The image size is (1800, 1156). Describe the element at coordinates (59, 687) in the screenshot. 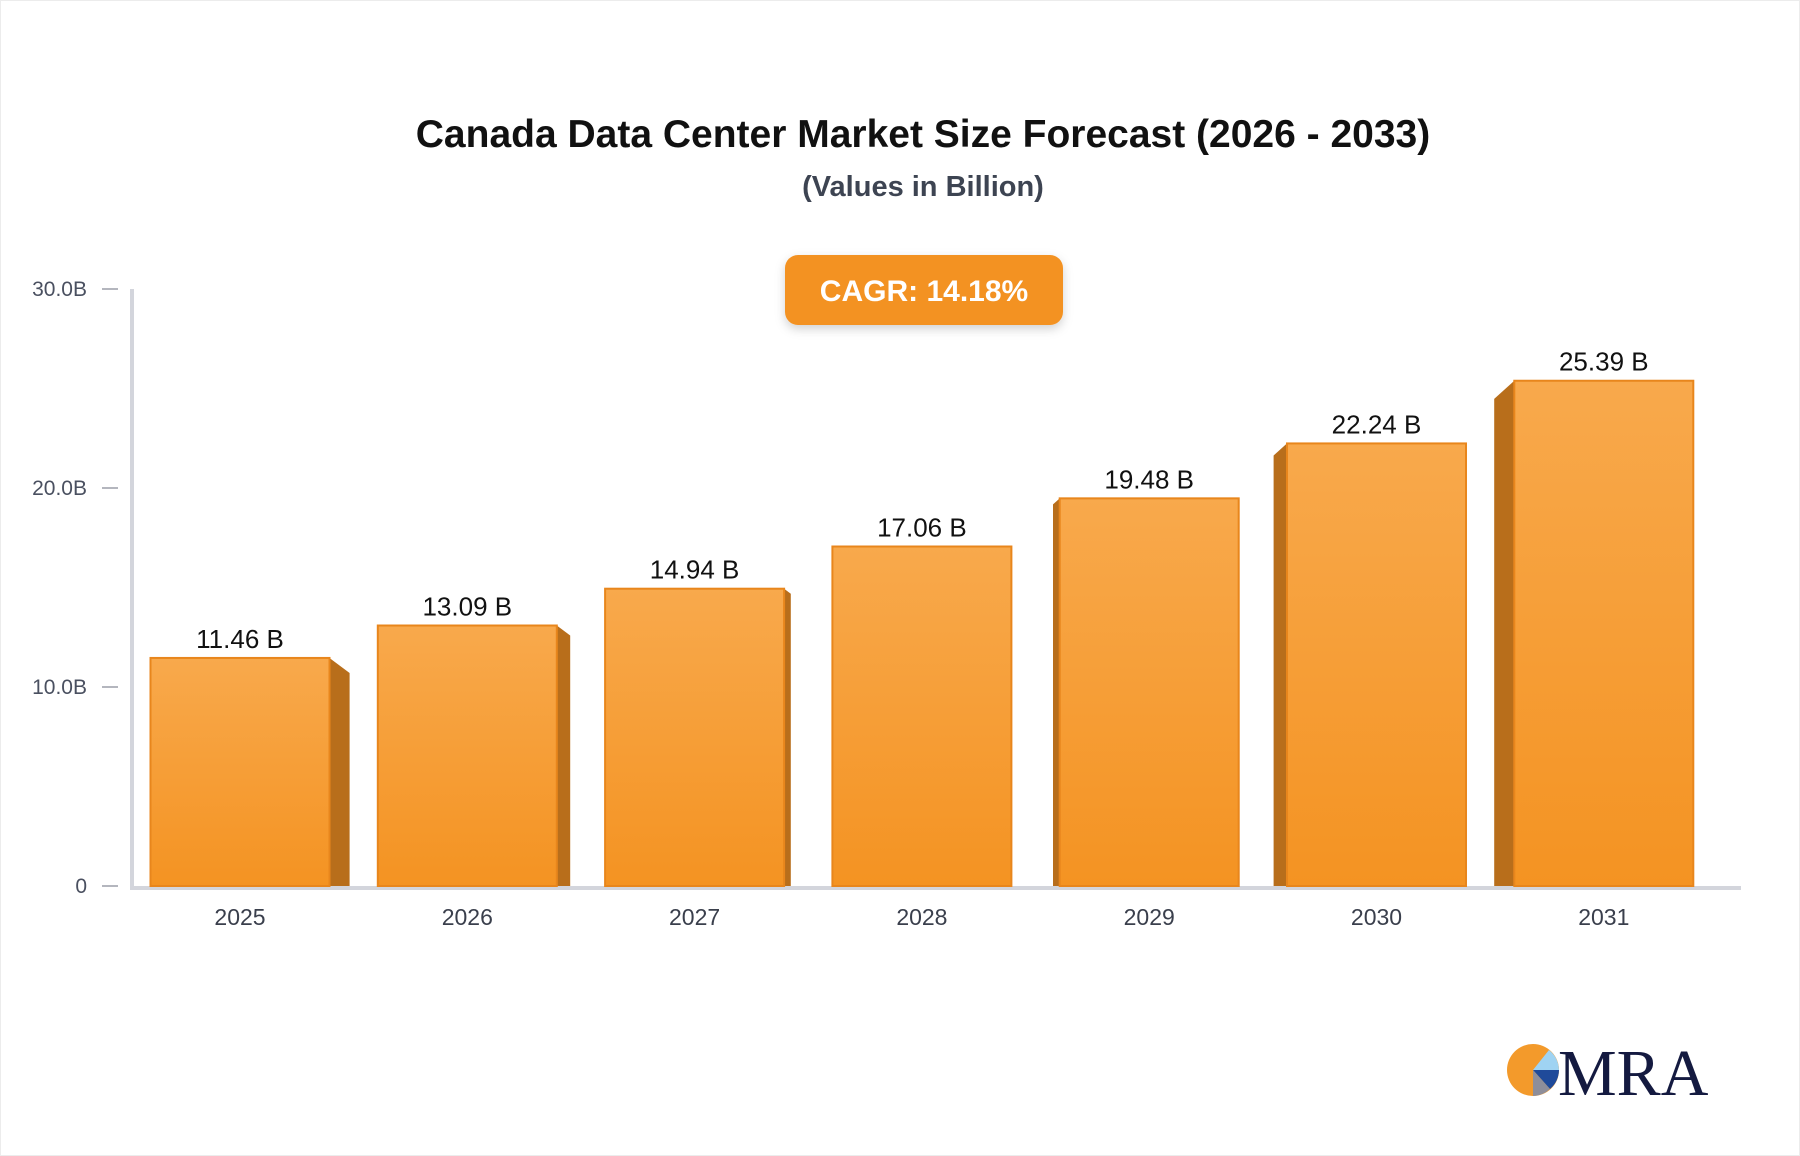

I see `y-tick-label: 10.0B` at that location.